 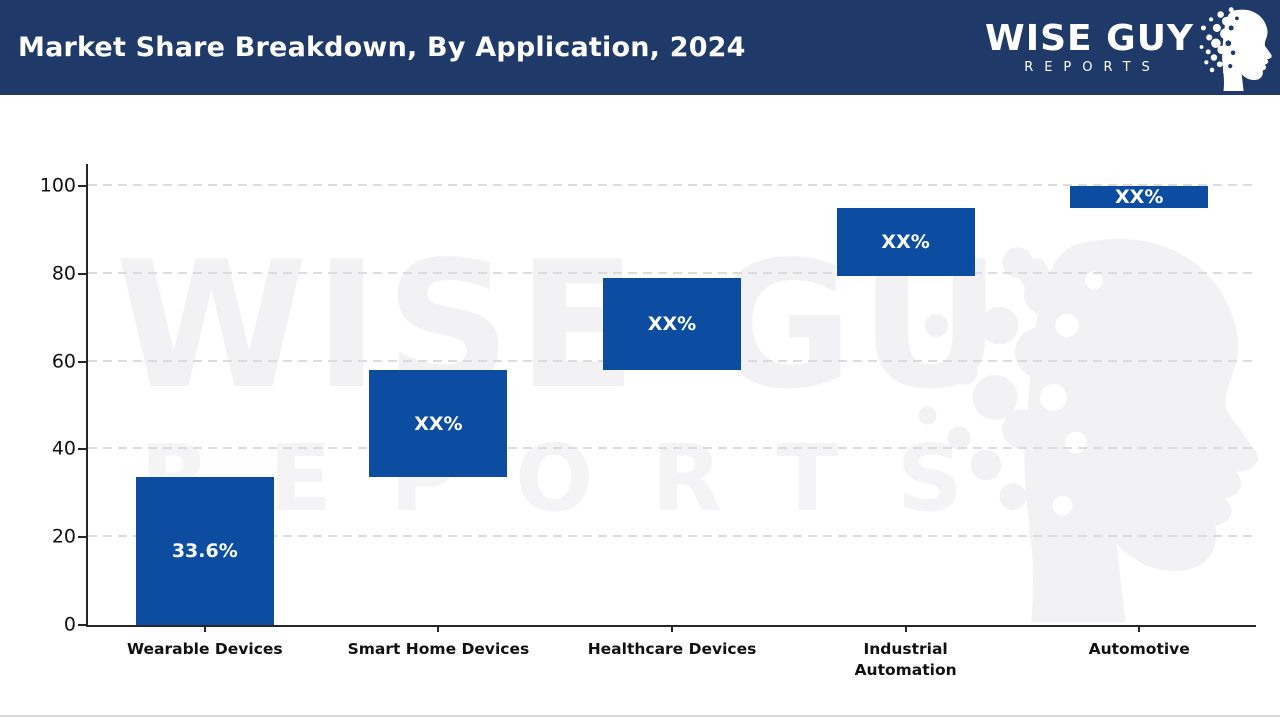 I want to click on y-tick-label-40: 40, so click(x=63, y=448).